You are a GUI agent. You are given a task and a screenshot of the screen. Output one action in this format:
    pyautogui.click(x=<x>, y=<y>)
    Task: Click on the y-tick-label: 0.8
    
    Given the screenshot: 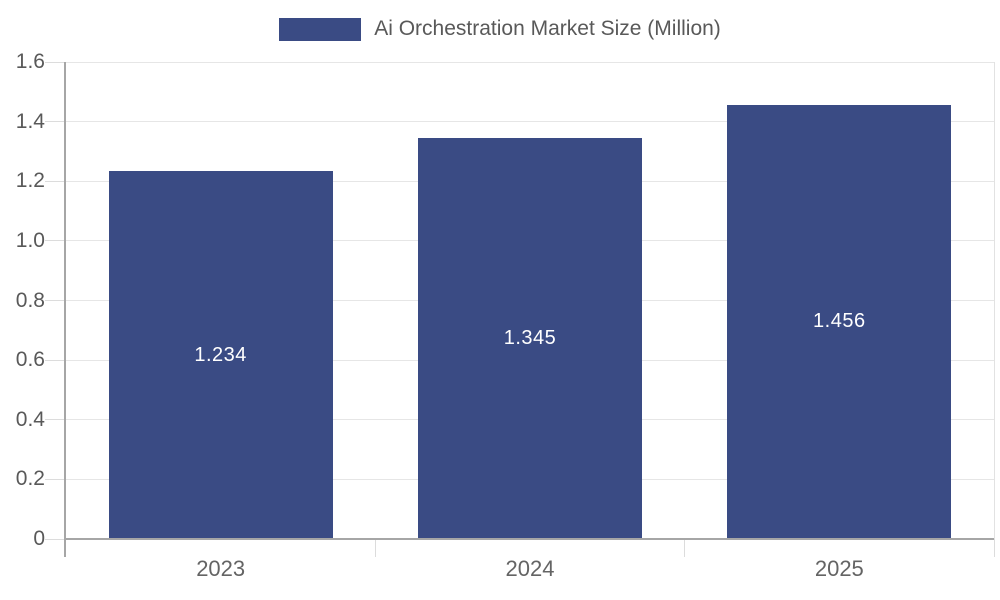 What is the action you would take?
    pyautogui.click(x=30, y=300)
    